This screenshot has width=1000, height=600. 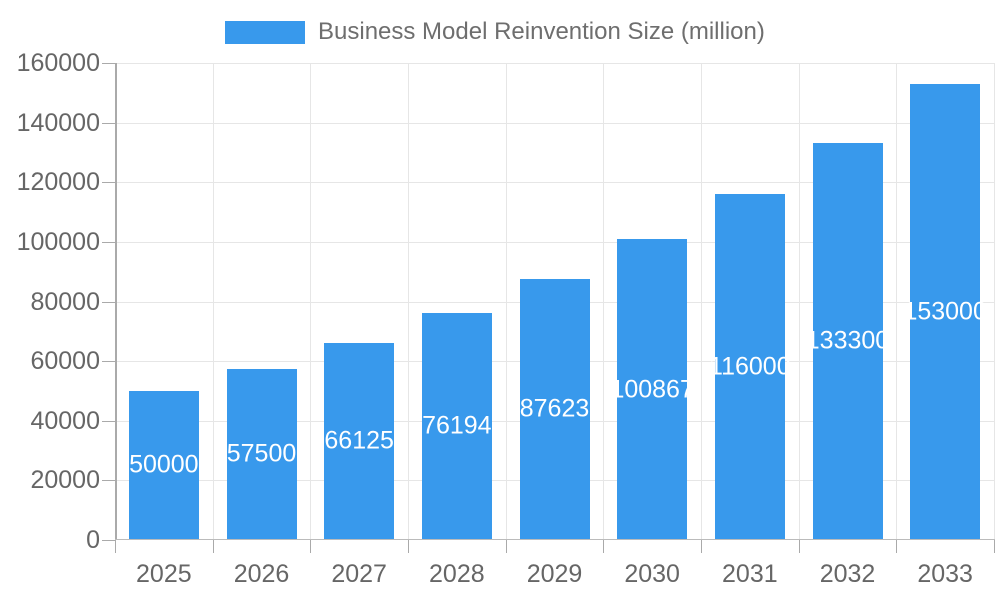 I want to click on bar-2025, so click(x=163, y=465).